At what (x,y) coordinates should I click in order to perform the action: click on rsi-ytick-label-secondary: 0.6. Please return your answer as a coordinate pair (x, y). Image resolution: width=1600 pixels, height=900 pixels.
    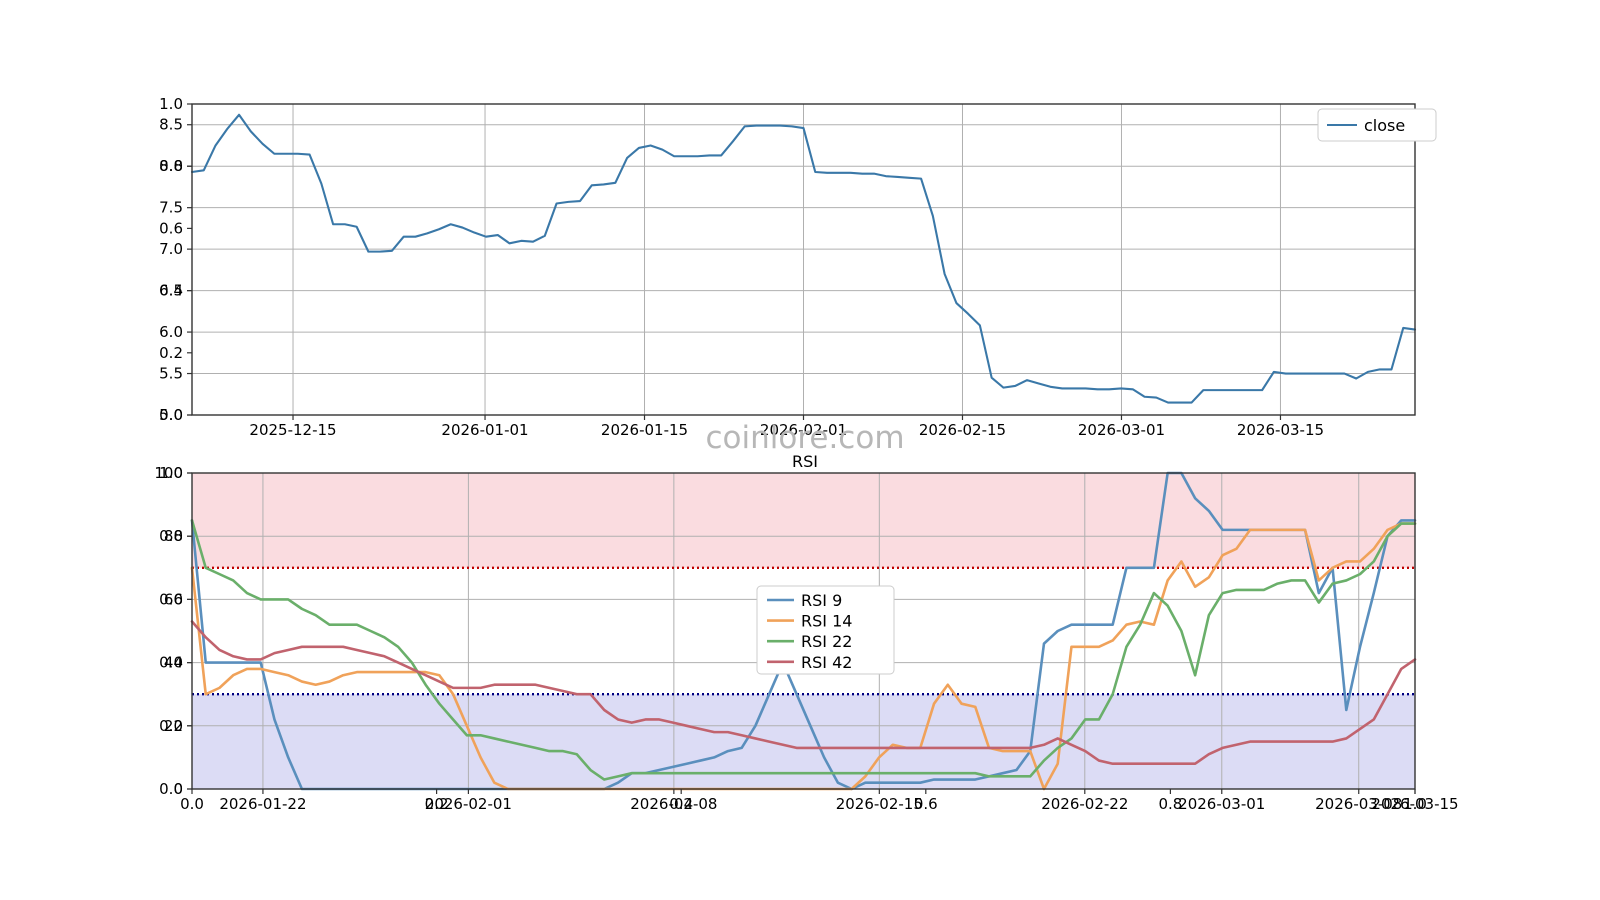
    Looking at the image, I should click on (171, 599).